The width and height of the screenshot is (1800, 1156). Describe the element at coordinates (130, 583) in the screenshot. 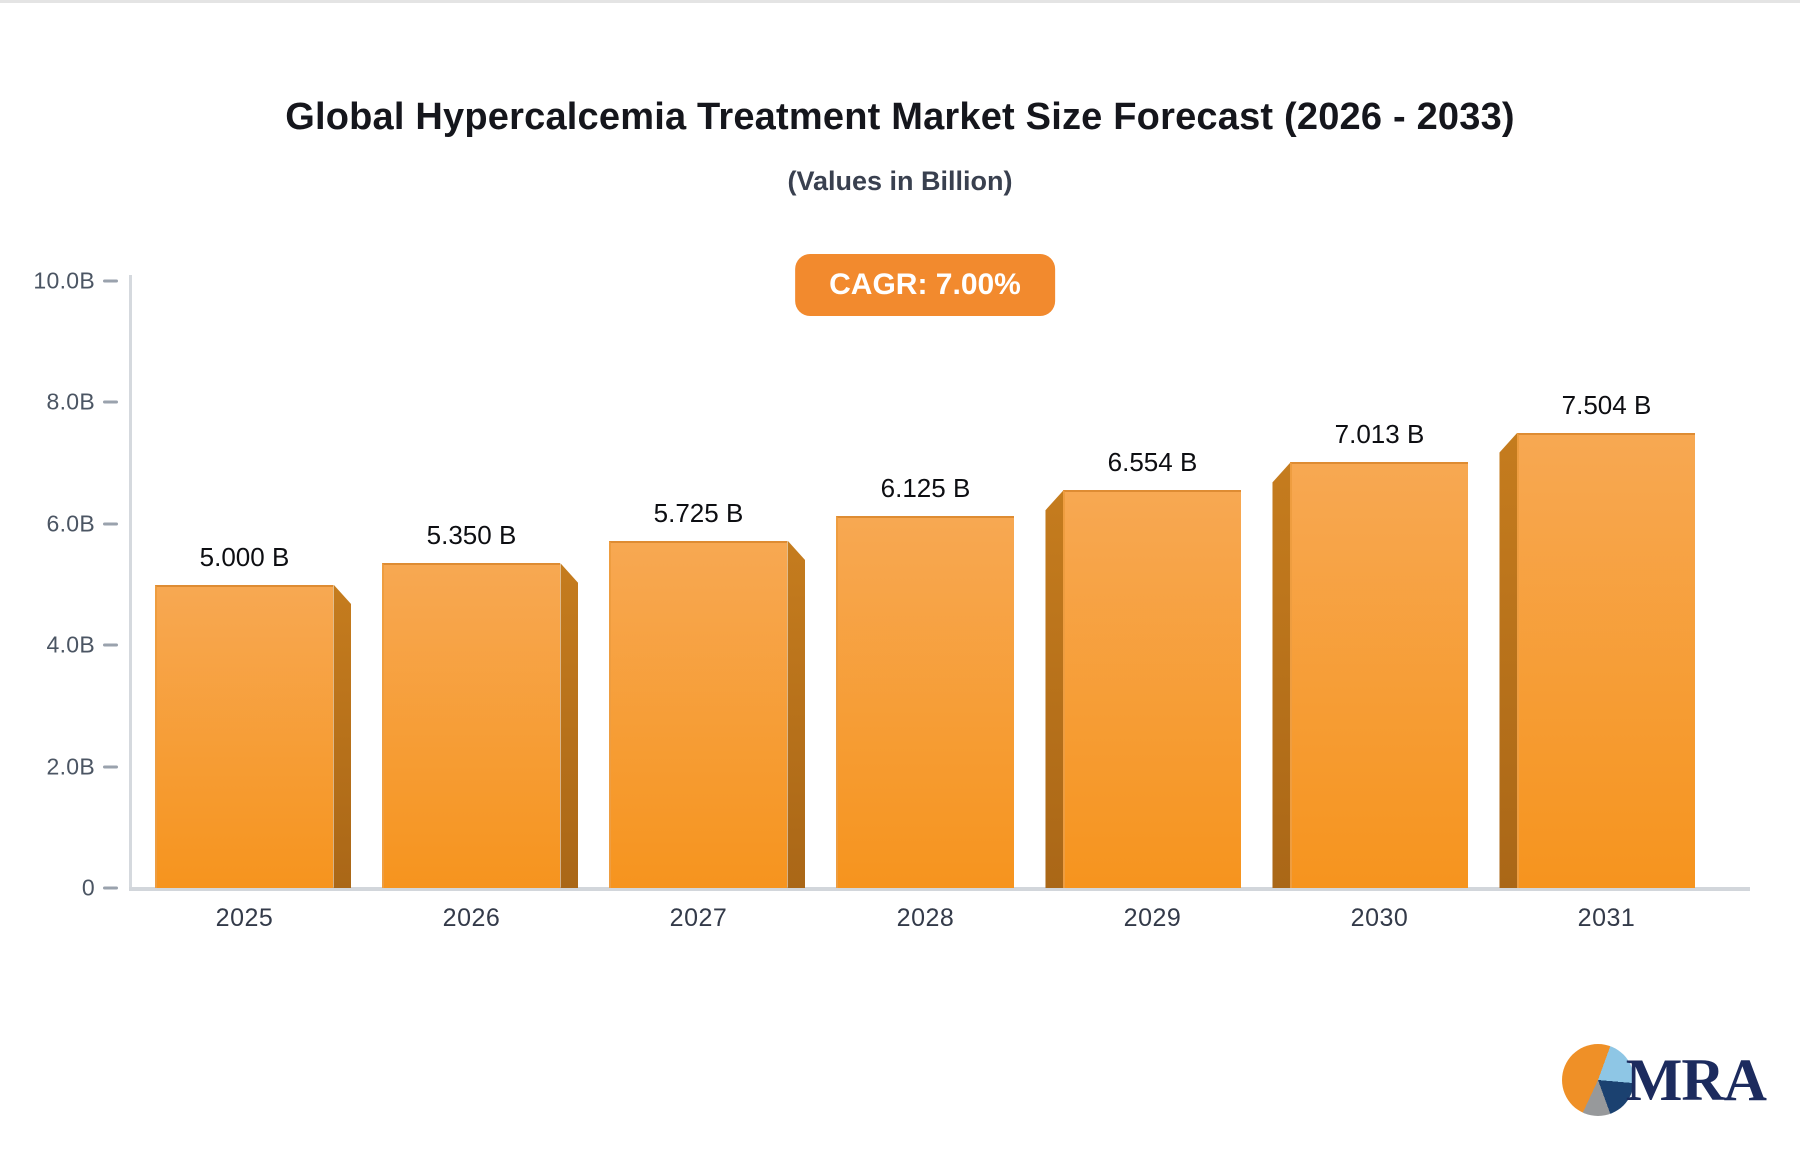

I see `y-axis-line` at that location.